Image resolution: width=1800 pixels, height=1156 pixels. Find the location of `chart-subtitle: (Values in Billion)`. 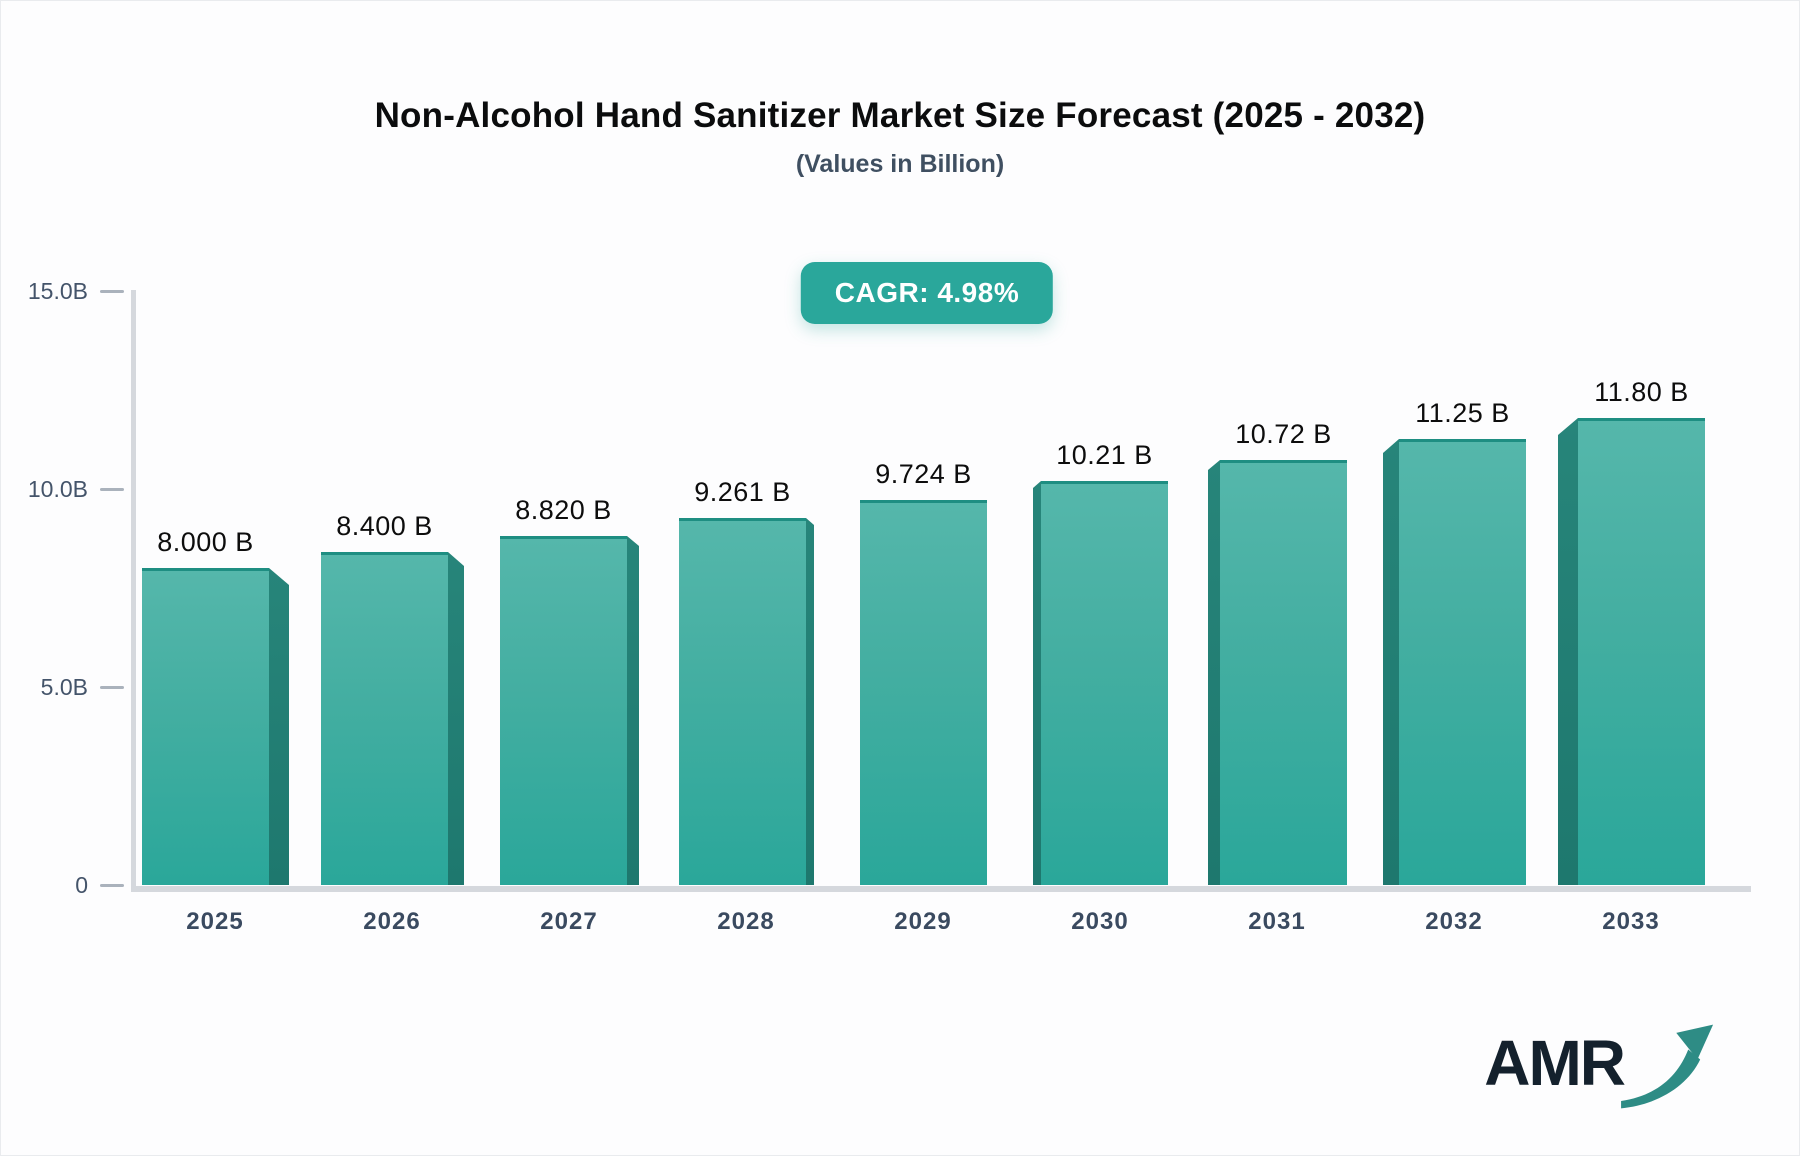

chart-subtitle: (Values in Billion) is located at coordinates (900, 164).